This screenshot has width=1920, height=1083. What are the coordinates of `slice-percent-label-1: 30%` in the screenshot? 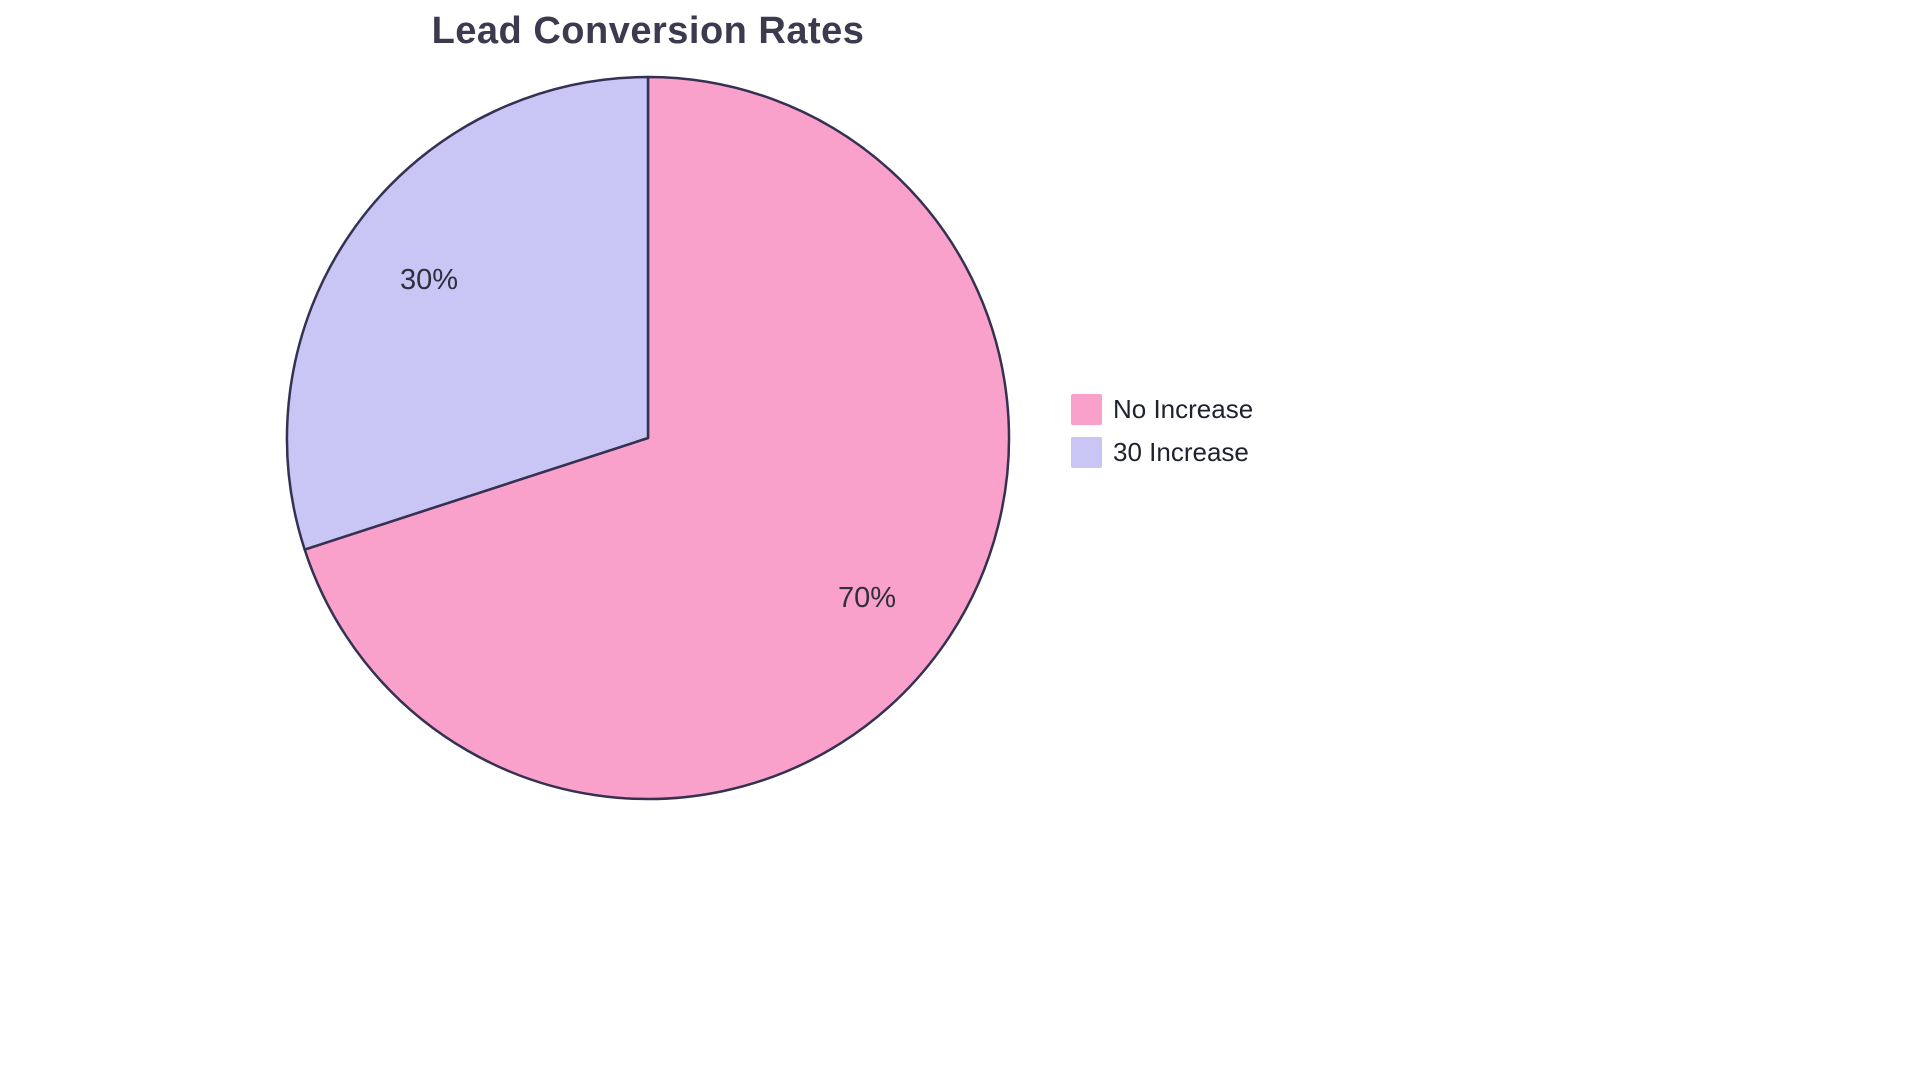 It's located at (429, 280).